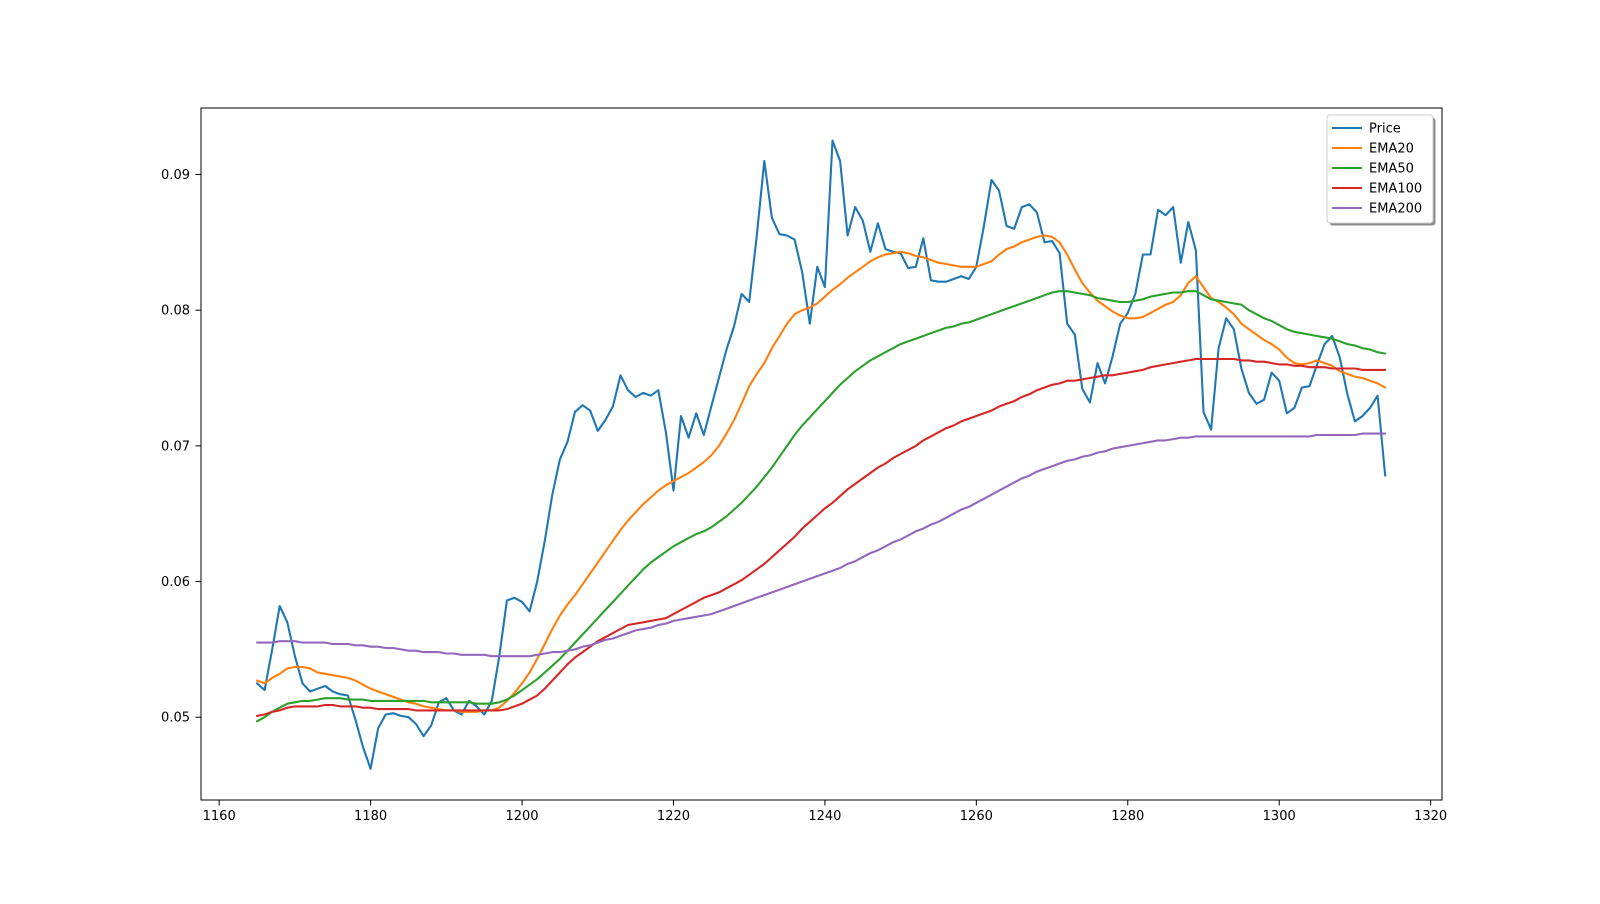 This screenshot has width=1600, height=904. I want to click on y-axis-tick-label: 0.09, so click(175, 175).